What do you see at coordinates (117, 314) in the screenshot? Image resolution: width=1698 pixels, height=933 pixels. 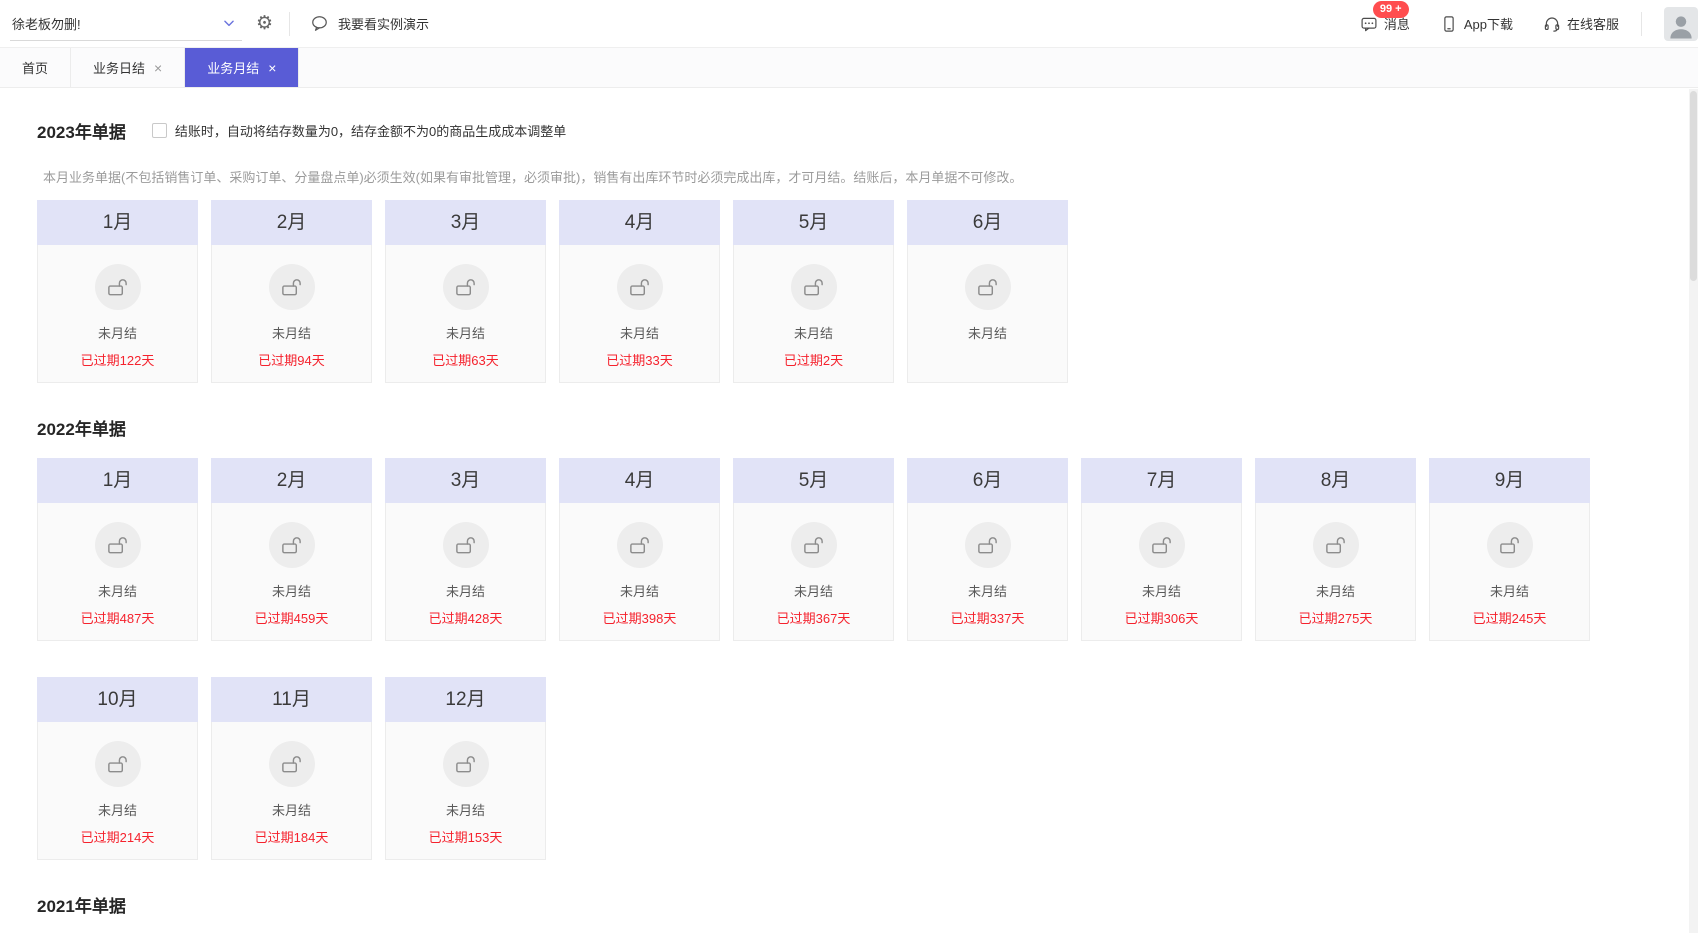 I see `month-card-body: 未月结 已过期122天` at bounding box center [117, 314].